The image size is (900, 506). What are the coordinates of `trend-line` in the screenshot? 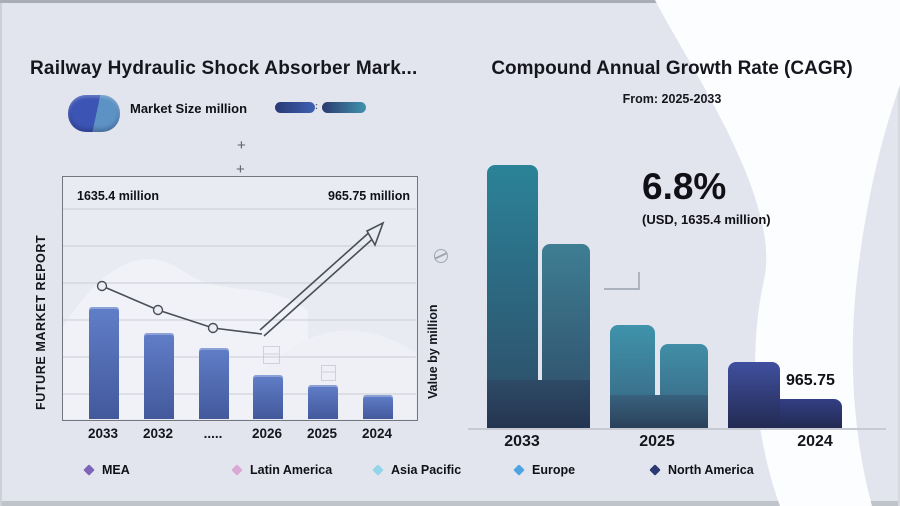 It's located at (182, 310).